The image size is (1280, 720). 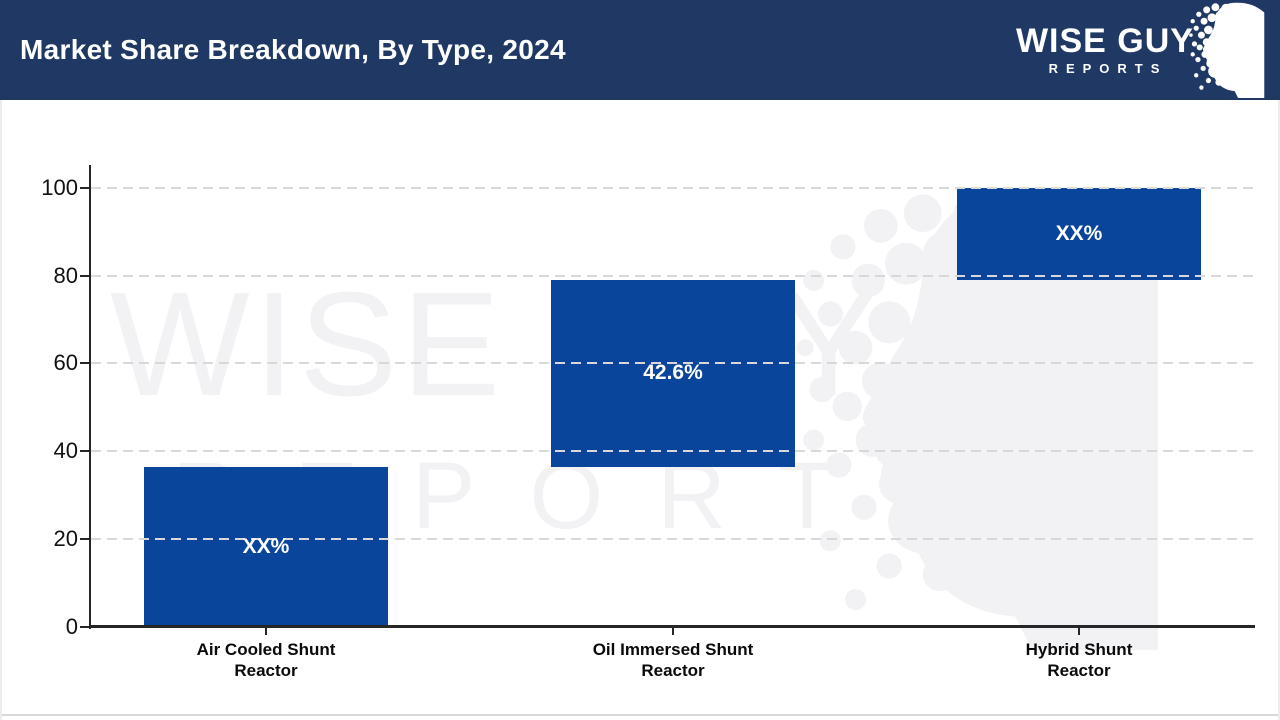 I want to click on gridline-y20, so click(x=673, y=539).